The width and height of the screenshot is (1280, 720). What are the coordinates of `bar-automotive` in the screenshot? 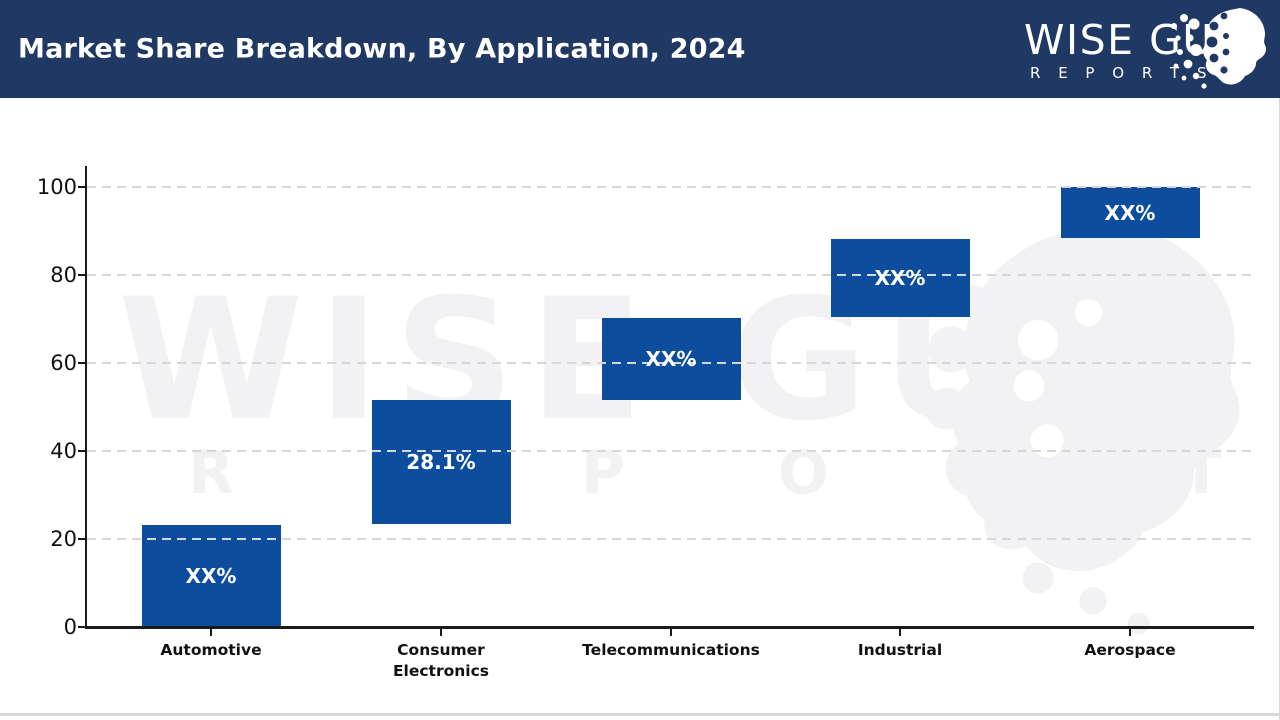 It's located at (211, 575).